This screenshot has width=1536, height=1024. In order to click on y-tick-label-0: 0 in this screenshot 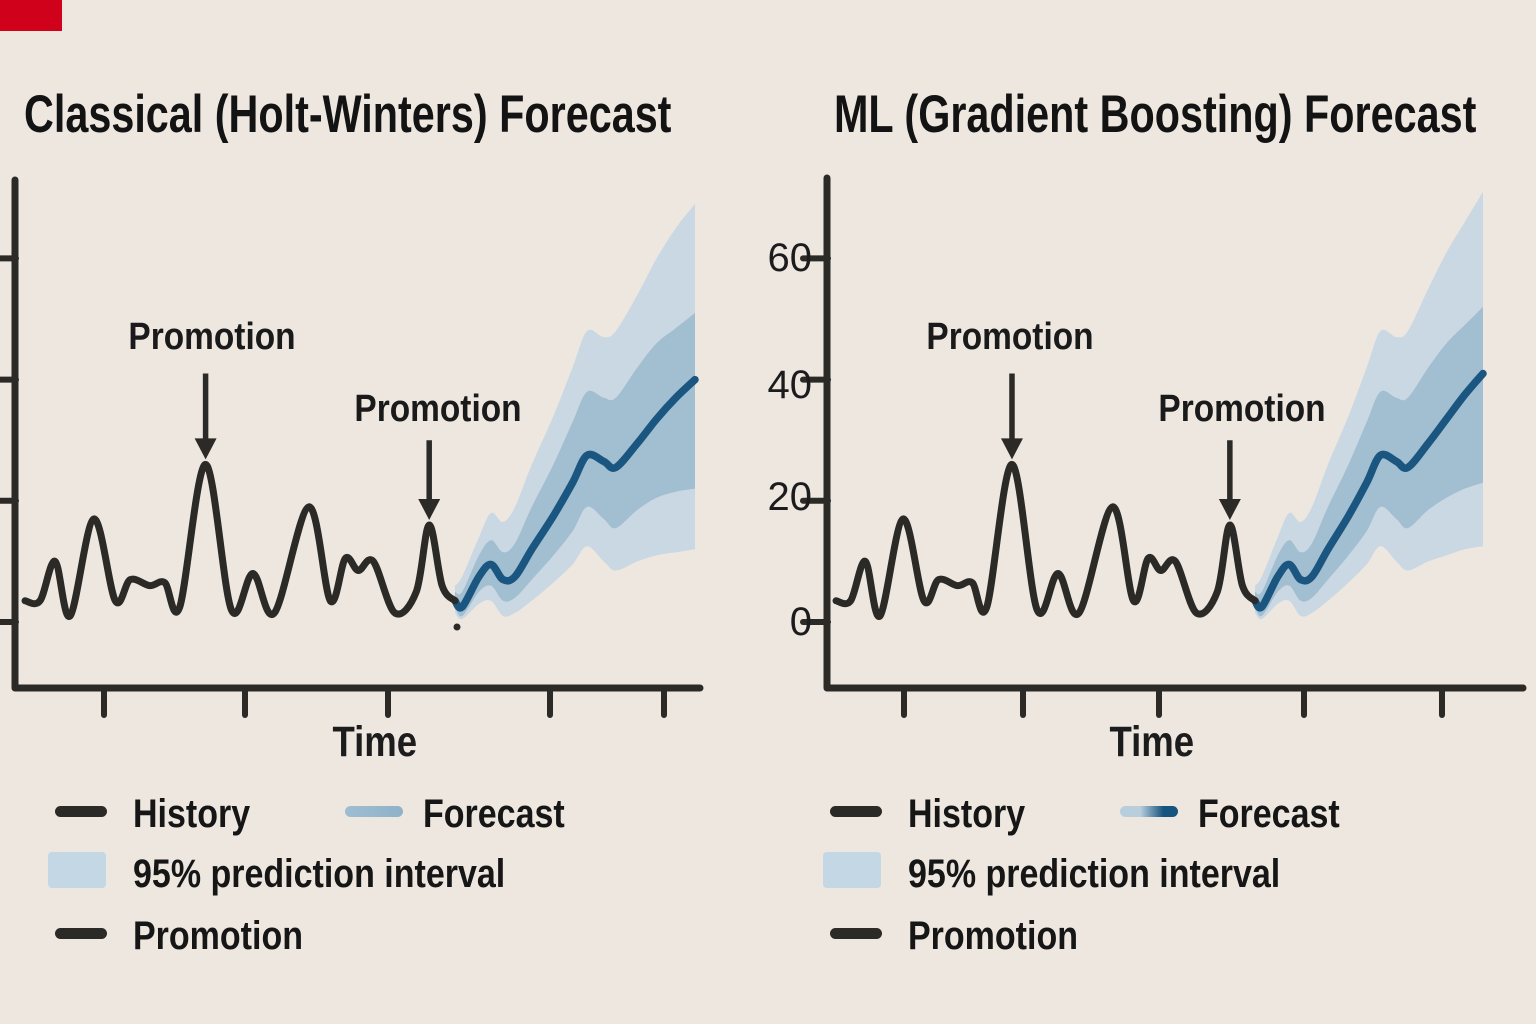, I will do `click(800, 622)`.